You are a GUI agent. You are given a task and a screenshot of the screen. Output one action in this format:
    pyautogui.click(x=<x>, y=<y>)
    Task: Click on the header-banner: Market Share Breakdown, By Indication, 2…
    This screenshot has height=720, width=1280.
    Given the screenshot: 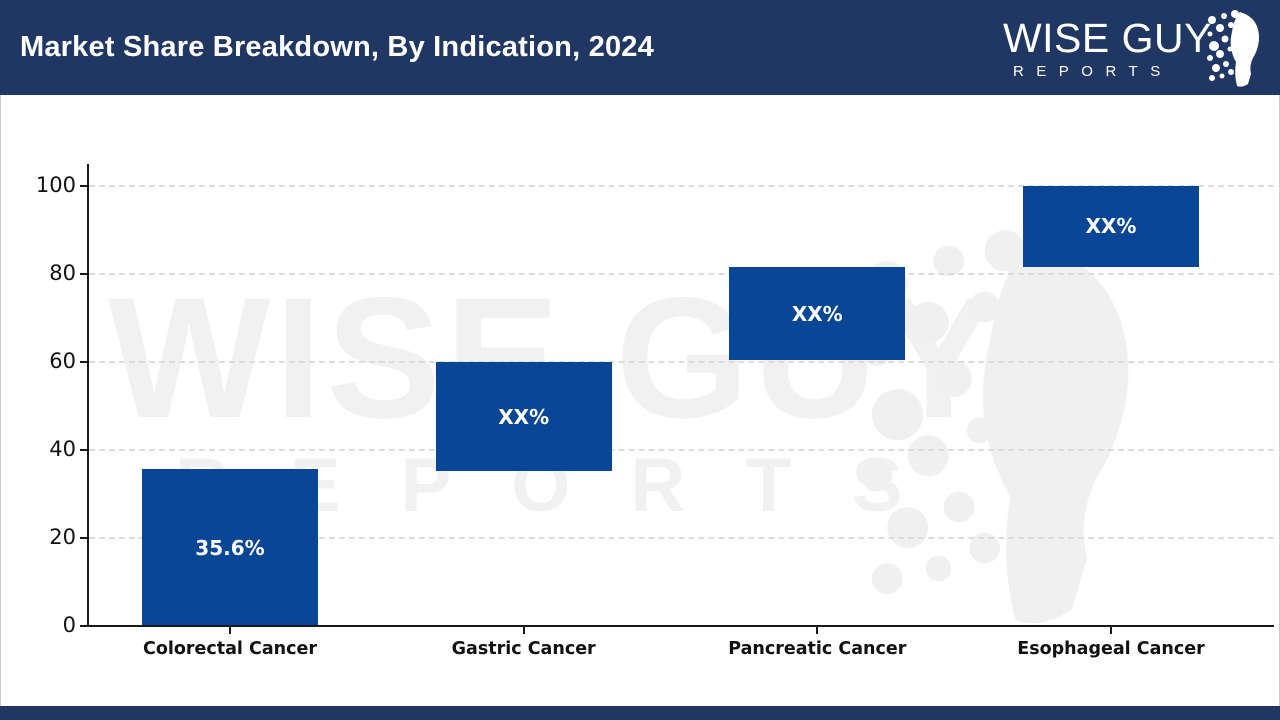 What is the action you would take?
    pyautogui.click(x=640, y=47)
    